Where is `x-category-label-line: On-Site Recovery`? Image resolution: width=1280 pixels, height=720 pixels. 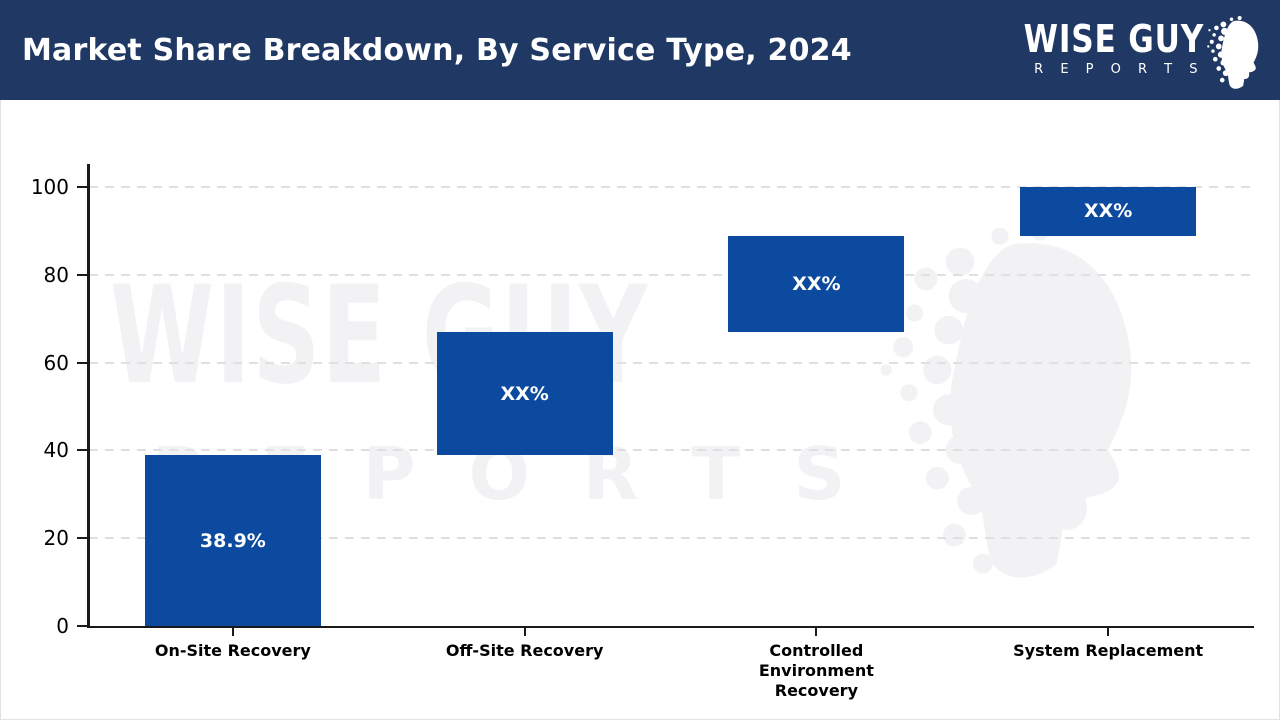
x-category-label-line: On-Site Recovery is located at coordinates (232, 650).